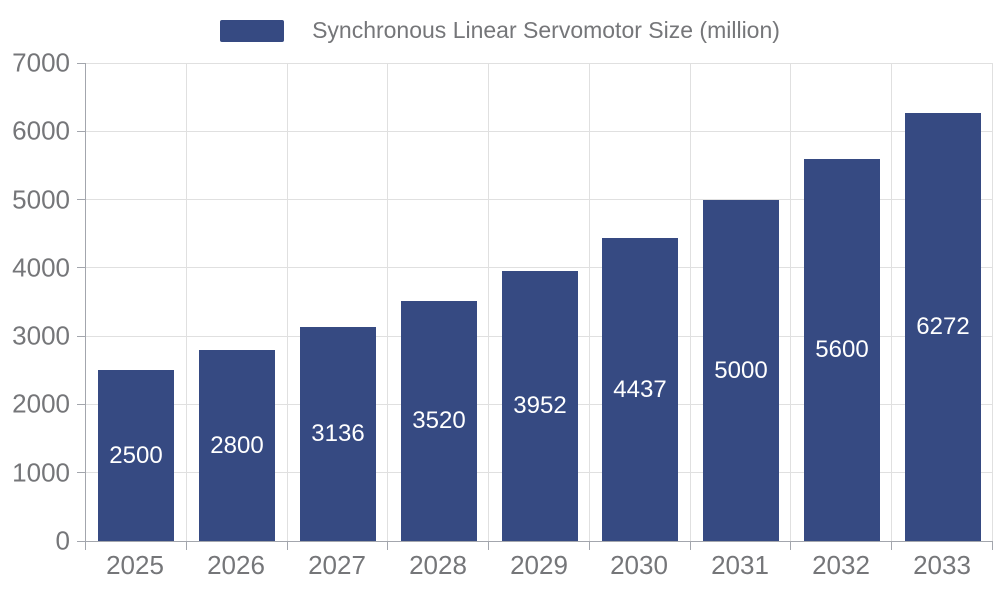 The height and width of the screenshot is (600, 1000). What do you see at coordinates (41, 472) in the screenshot?
I see `y-tick-label: 1000` at bounding box center [41, 472].